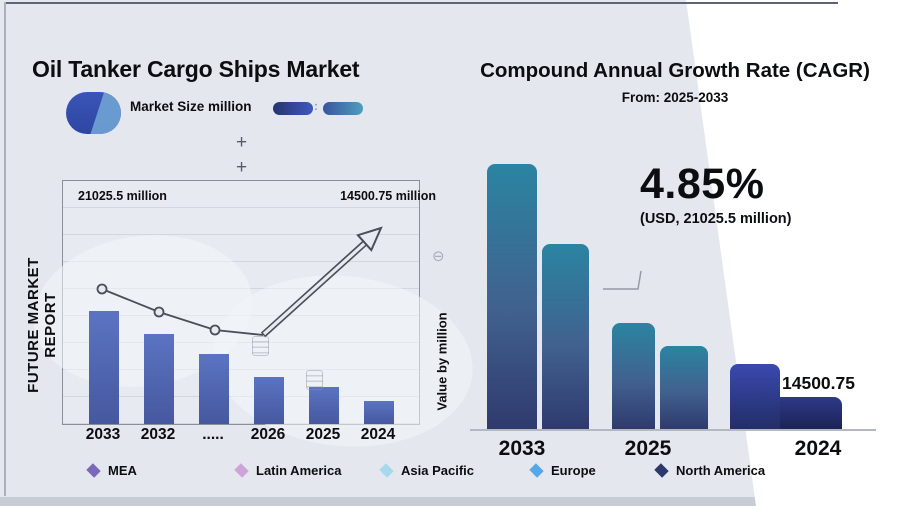 The width and height of the screenshot is (900, 506). What do you see at coordinates (648, 448) in the screenshot?
I see `cagr-group-label-2025: 2025` at bounding box center [648, 448].